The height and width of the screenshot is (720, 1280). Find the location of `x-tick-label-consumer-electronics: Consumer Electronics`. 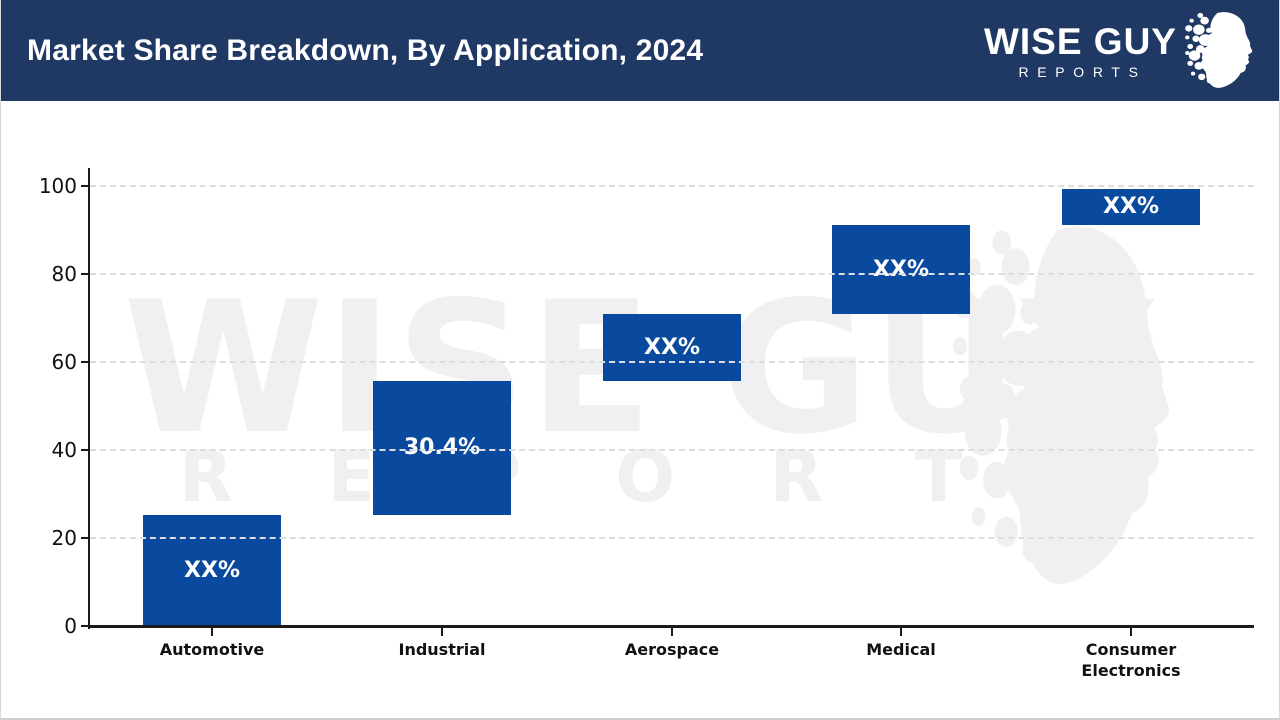

x-tick-label-consumer-electronics: Consumer Electronics is located at coordinates (1131, 660).